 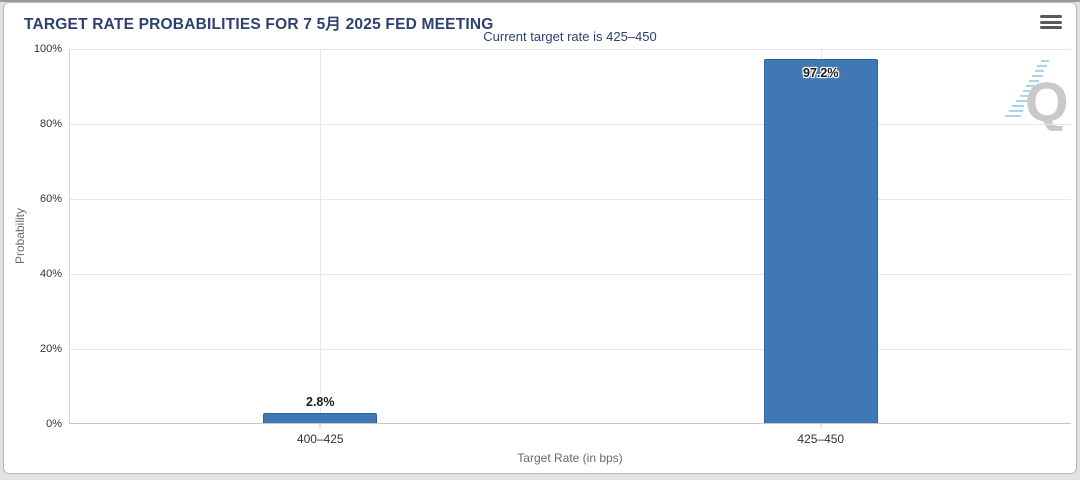 I want to click on gridline-vertical, so click(x=321, y=236).